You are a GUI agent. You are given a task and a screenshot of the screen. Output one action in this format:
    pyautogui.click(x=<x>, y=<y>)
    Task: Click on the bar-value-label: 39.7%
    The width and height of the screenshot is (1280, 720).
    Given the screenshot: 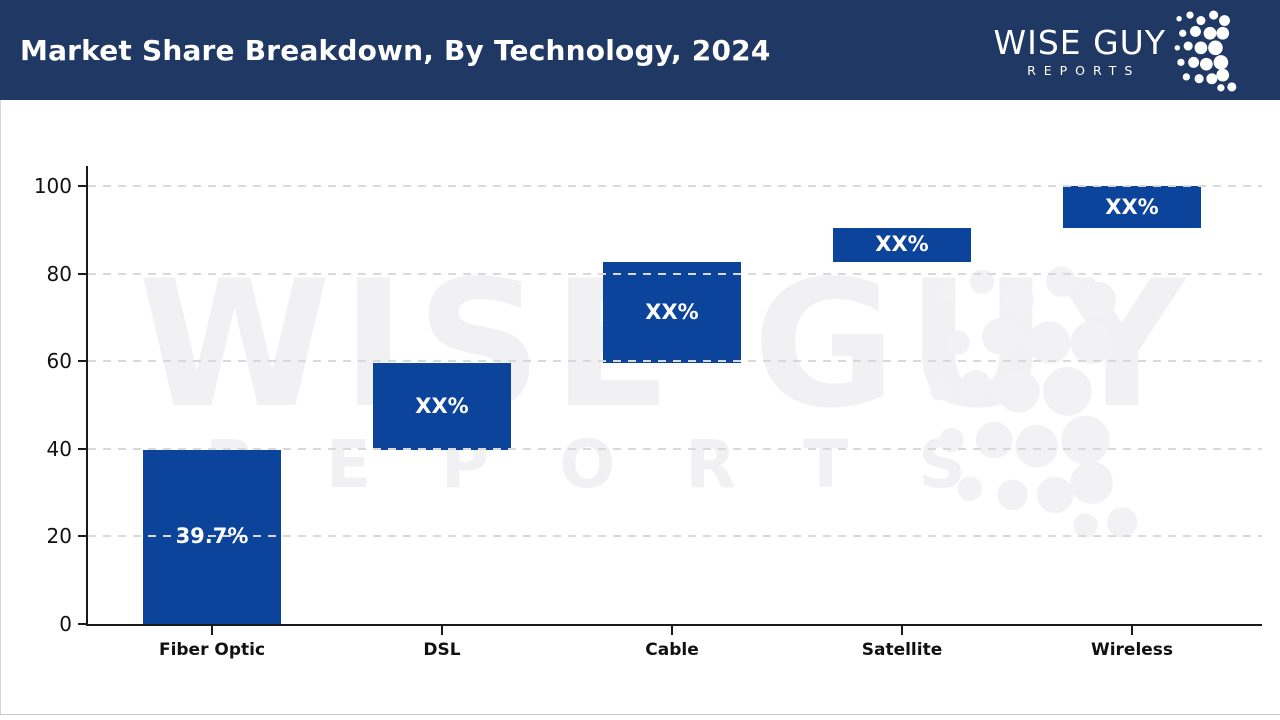 What is the action you would take?
    pyautogui.click(x=212, y=536)
    